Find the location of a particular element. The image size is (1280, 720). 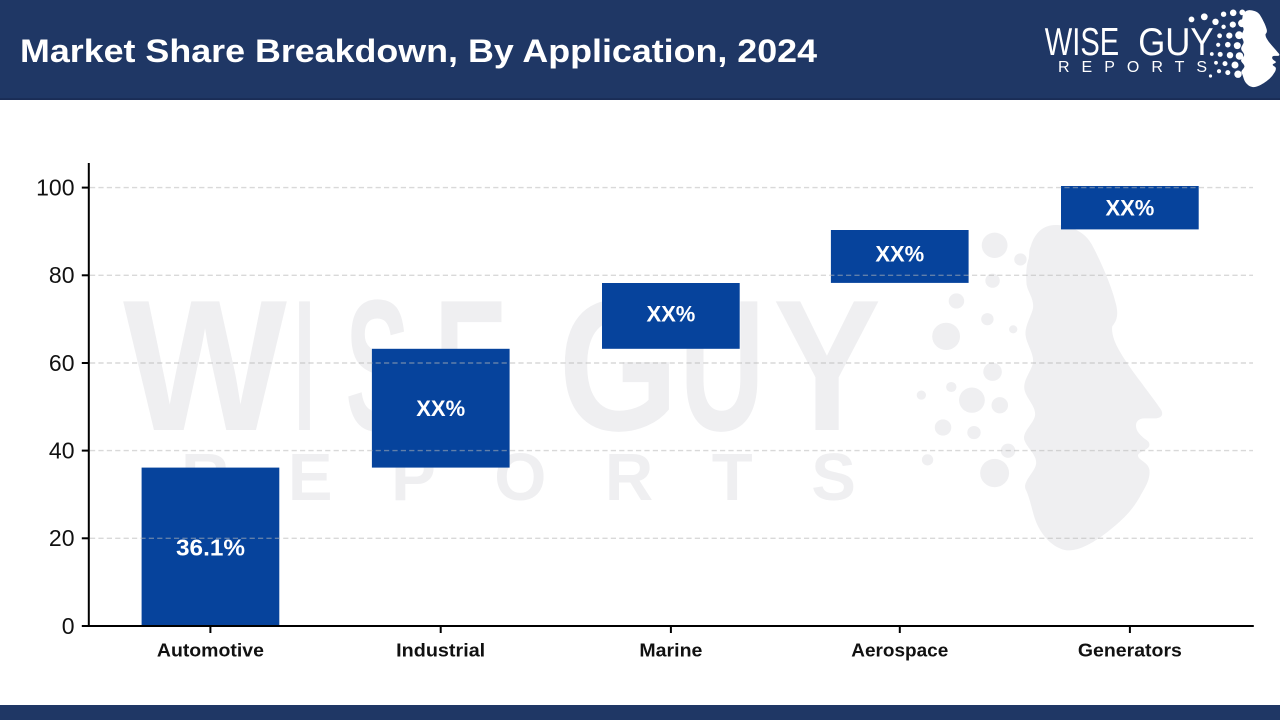

svg-text: 60 is located at coordinates (62, 363).